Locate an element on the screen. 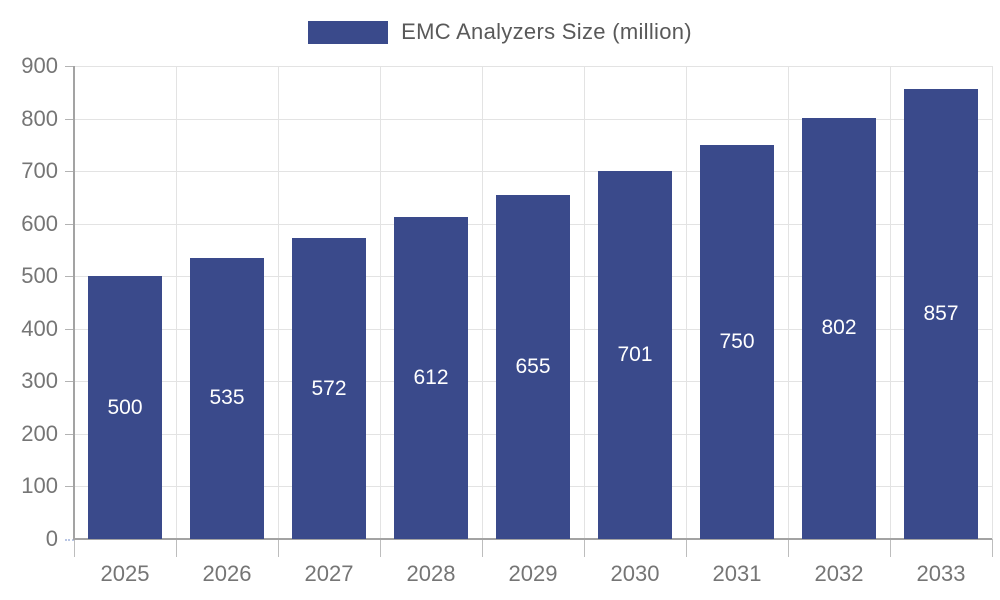 The image size is (1000, 600). bar-value-label: 802 is located at coordinates (839, 328).